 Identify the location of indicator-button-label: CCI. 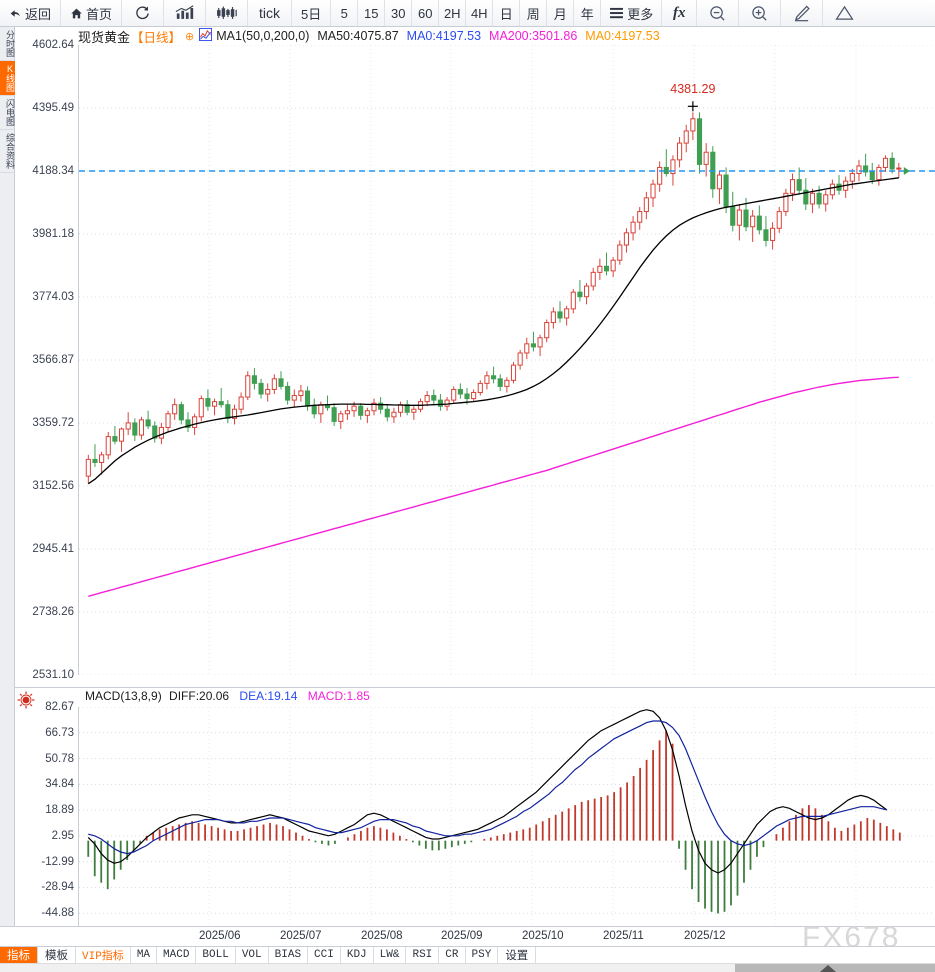
(324, 955).